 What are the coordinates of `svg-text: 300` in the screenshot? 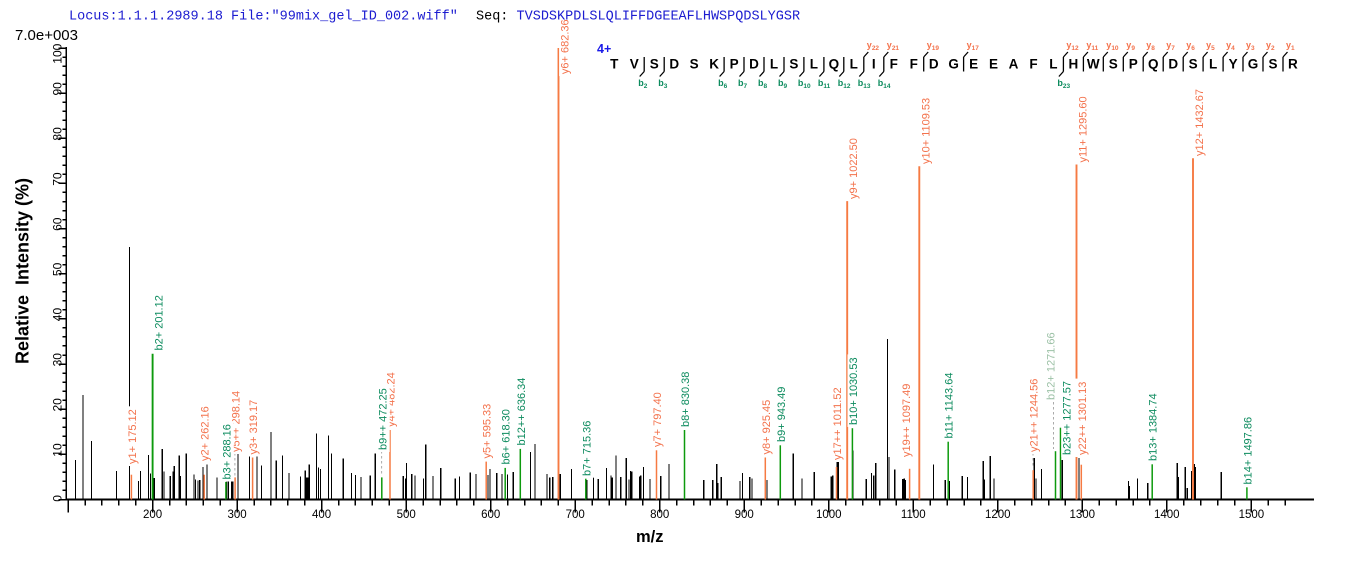 It's located at (237, 515).